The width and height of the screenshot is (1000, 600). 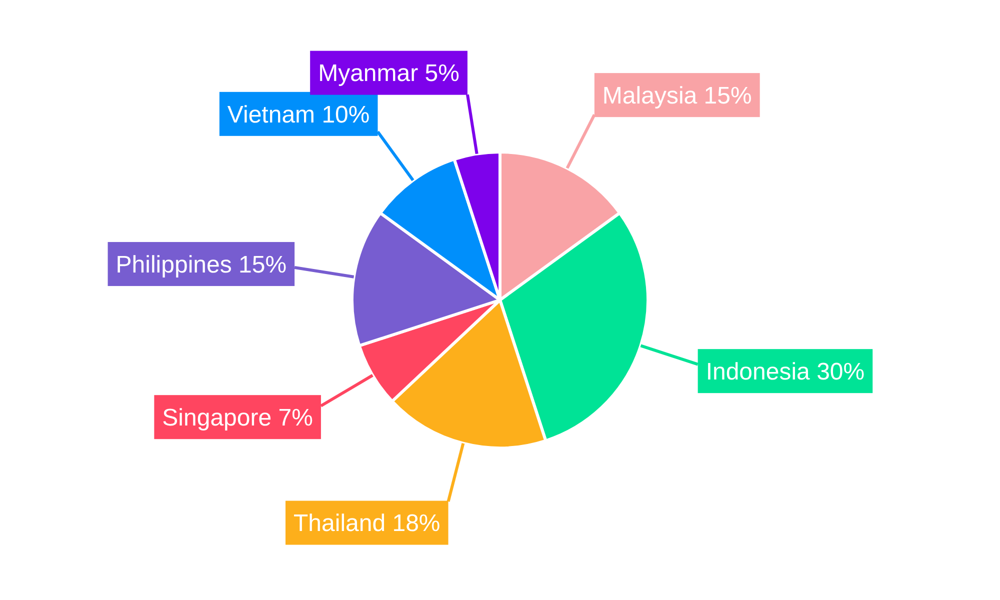 I want to click on slice-label: Philippines 15%, so click(x=201, y=264).